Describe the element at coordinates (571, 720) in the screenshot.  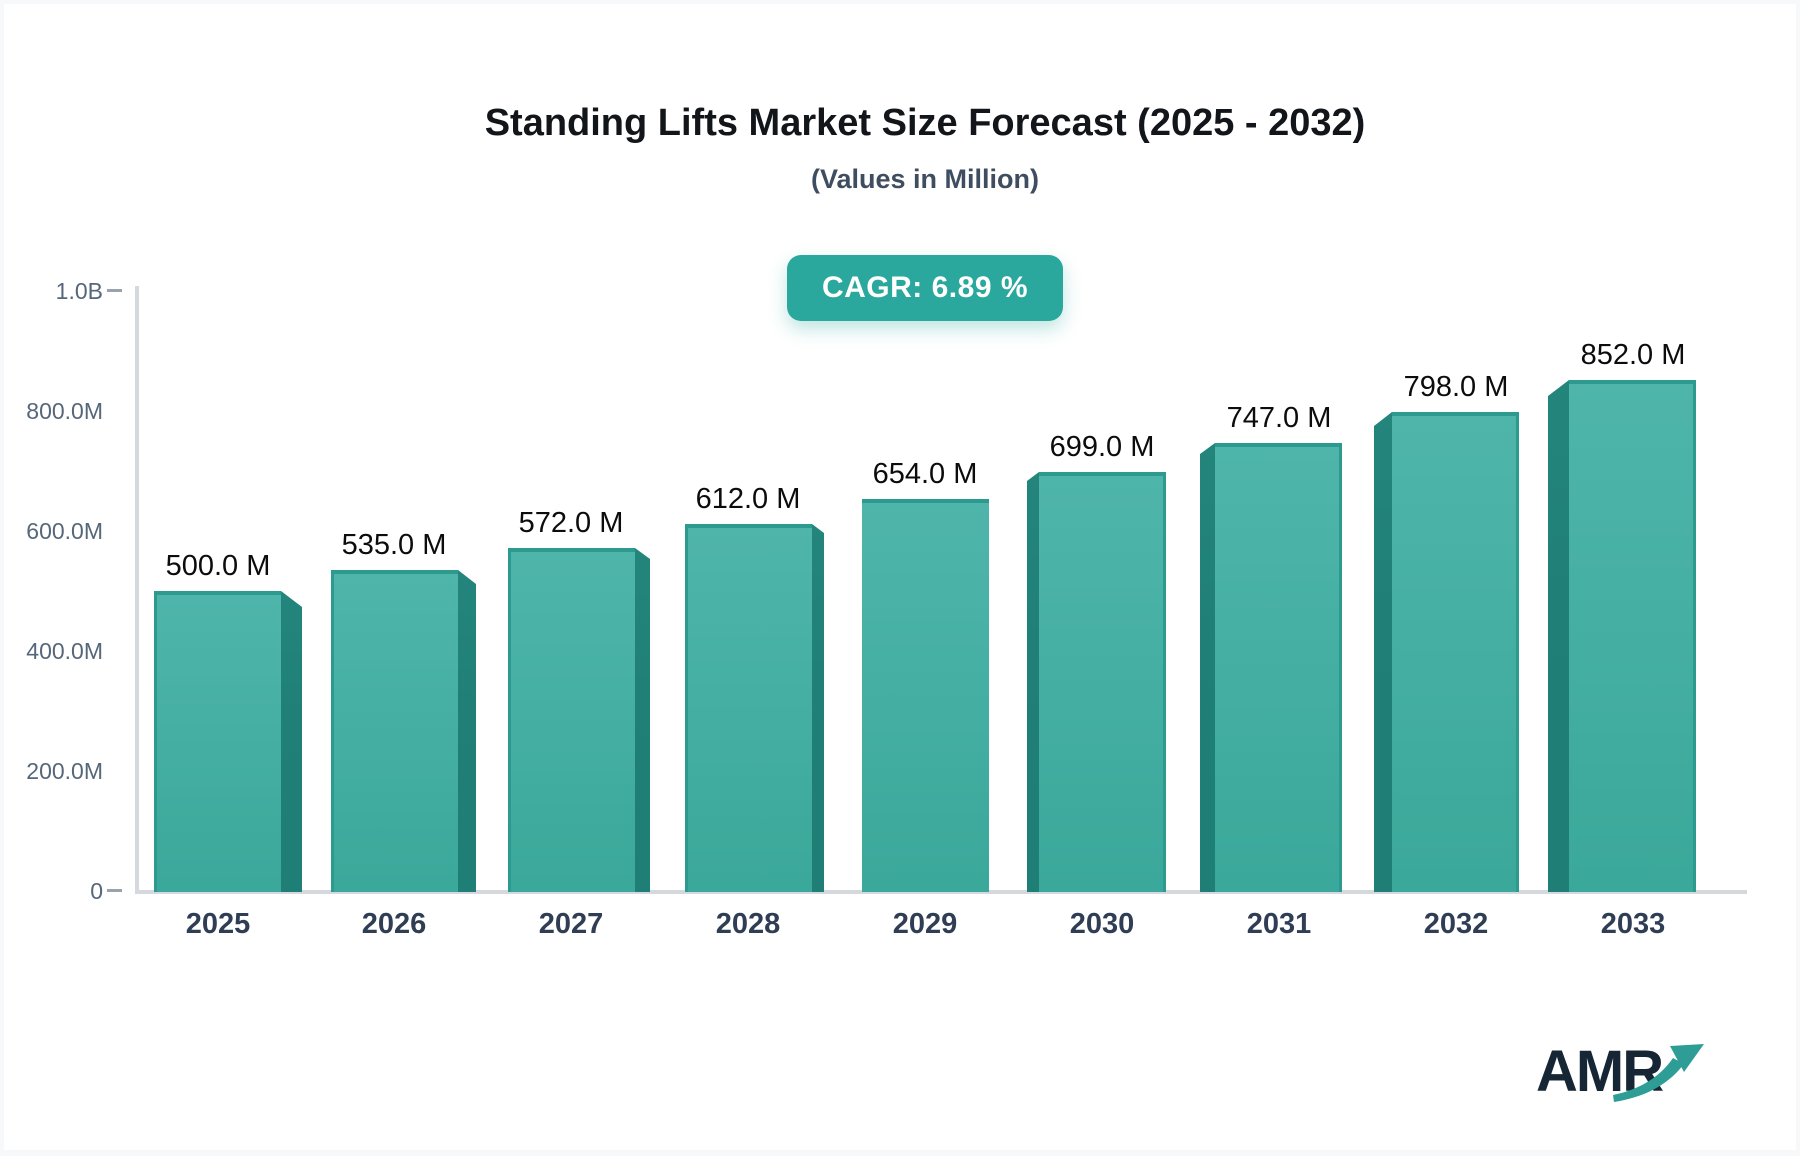
I see `bar-2027` at that location.